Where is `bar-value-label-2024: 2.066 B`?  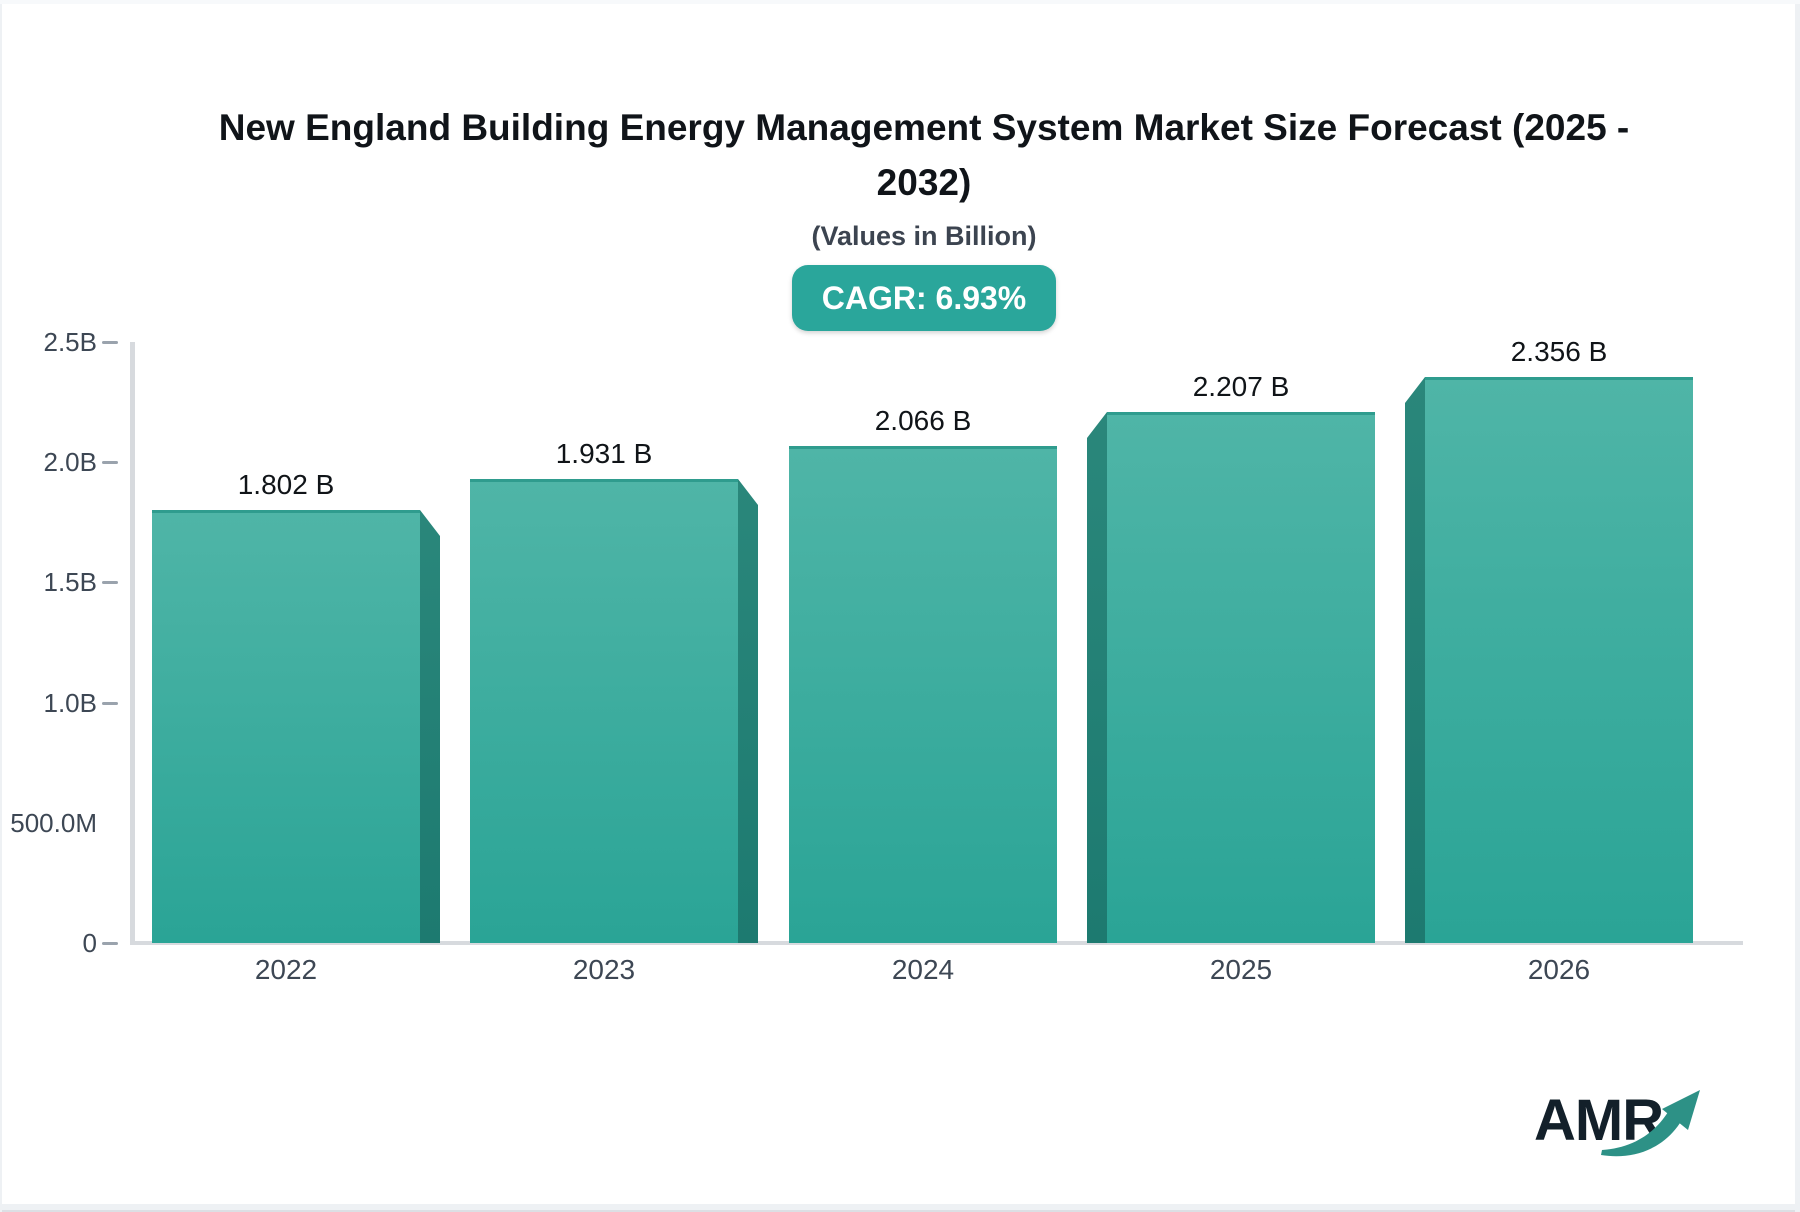
bar-value-label-2024: 2.066 B is located at coordinates (923, 420).